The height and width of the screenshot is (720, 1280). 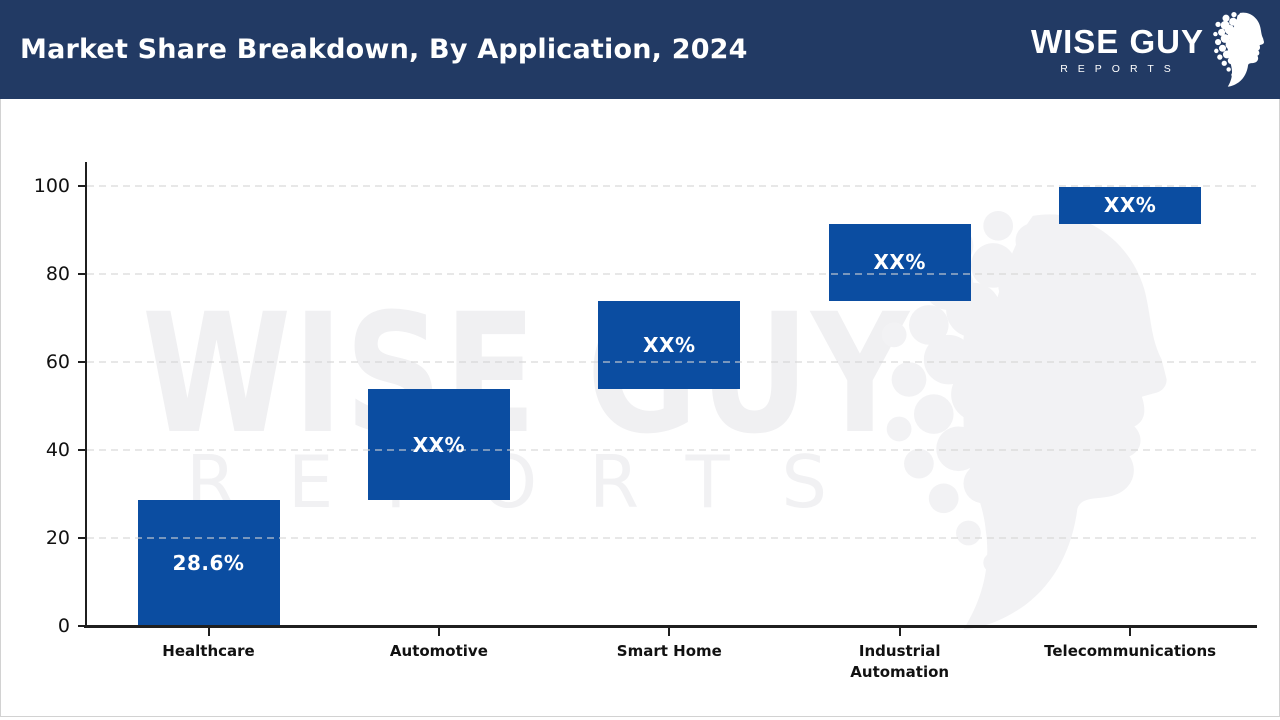 I want to click on x-axis-label-smart-home: Smart Home, so click(x=669, y=651).